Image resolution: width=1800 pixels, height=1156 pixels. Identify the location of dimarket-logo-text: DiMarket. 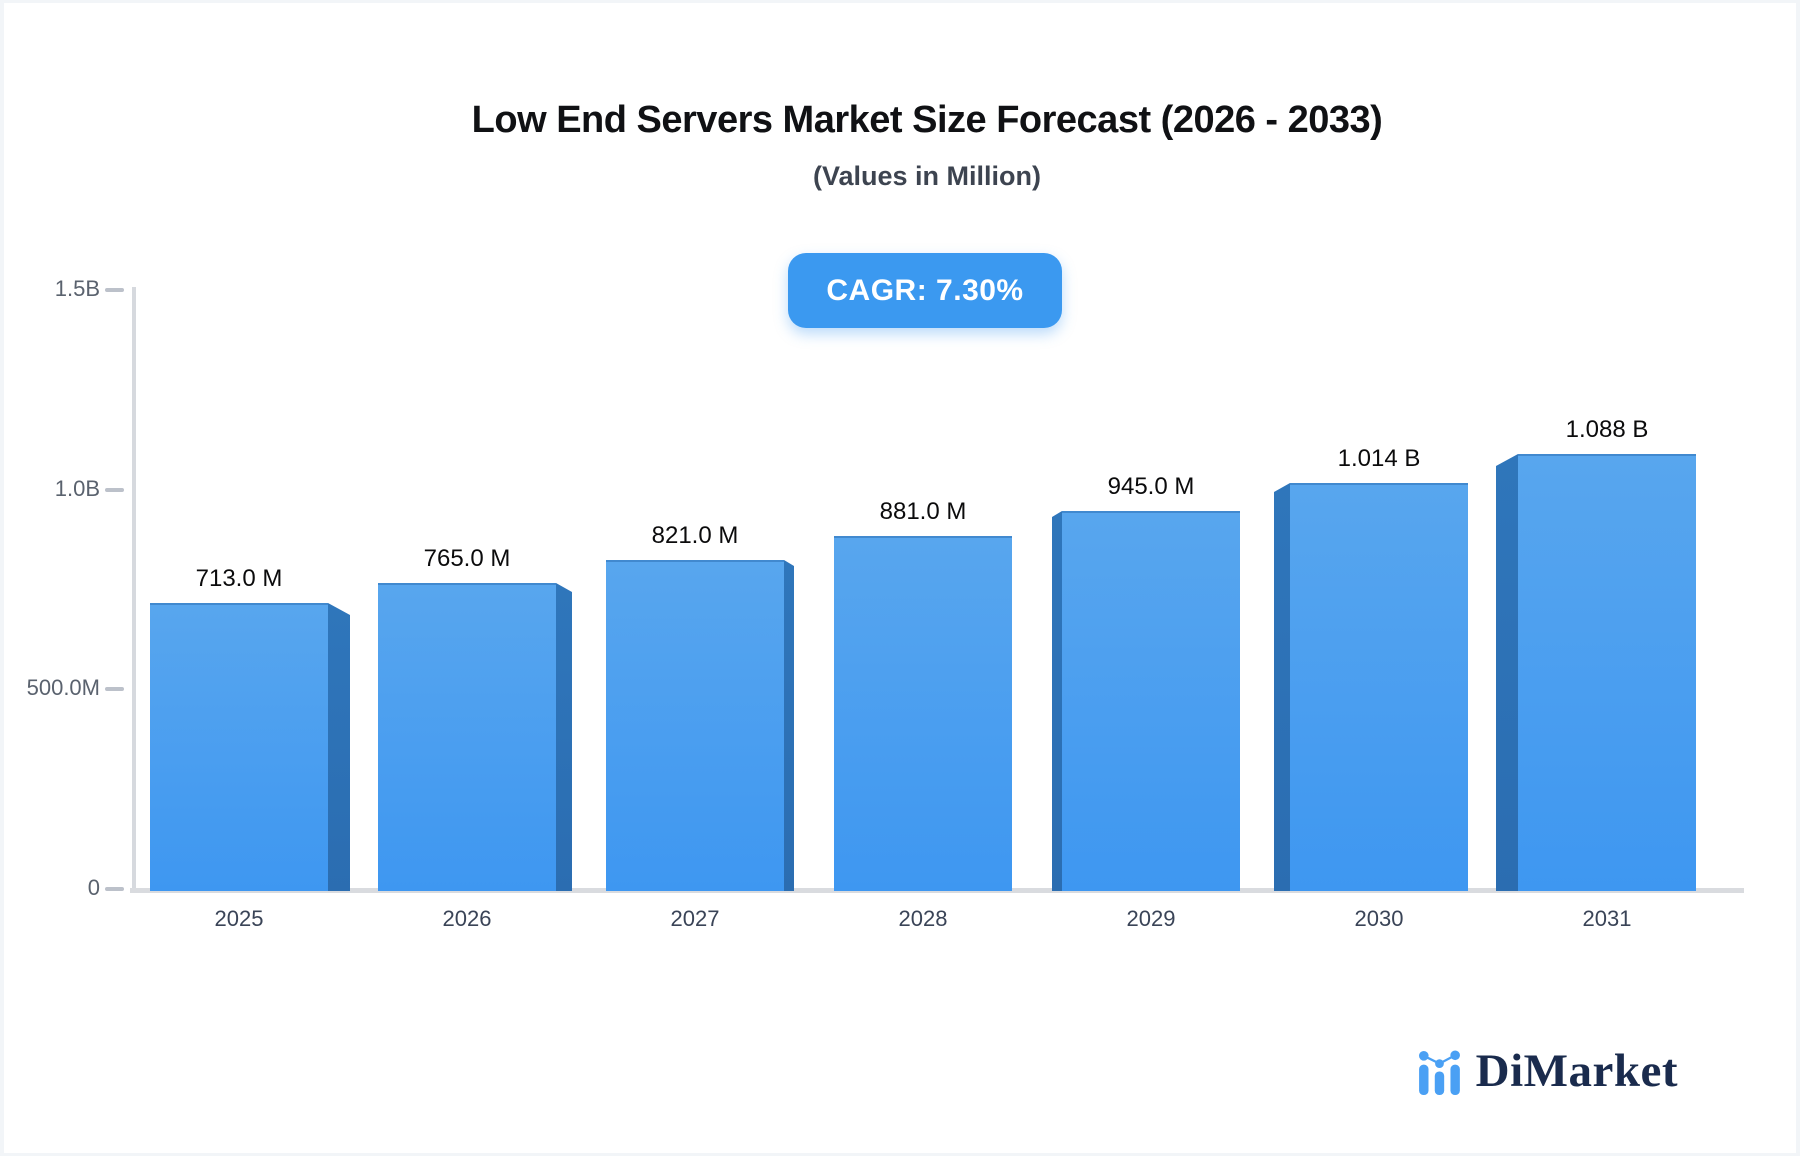
(1576, 1071).